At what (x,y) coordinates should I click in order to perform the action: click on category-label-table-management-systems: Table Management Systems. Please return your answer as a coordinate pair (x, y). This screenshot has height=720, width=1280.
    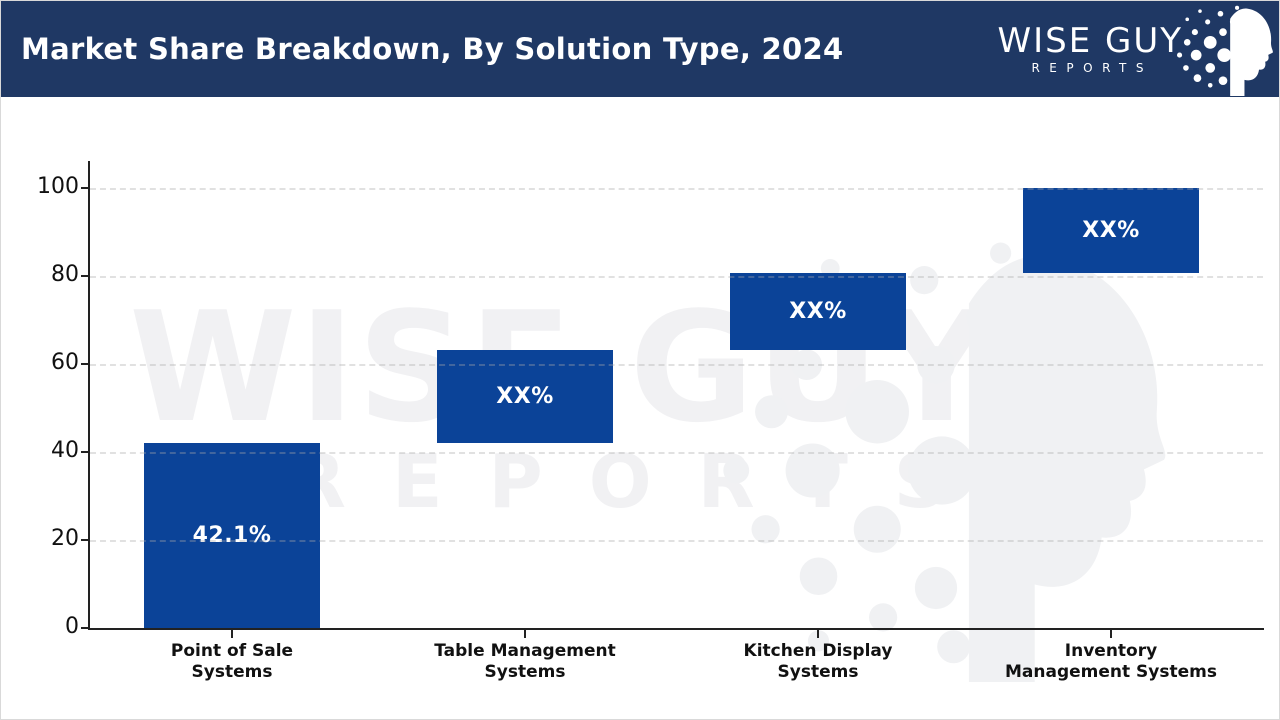
    Looking at the image, I should click on (525, 661).